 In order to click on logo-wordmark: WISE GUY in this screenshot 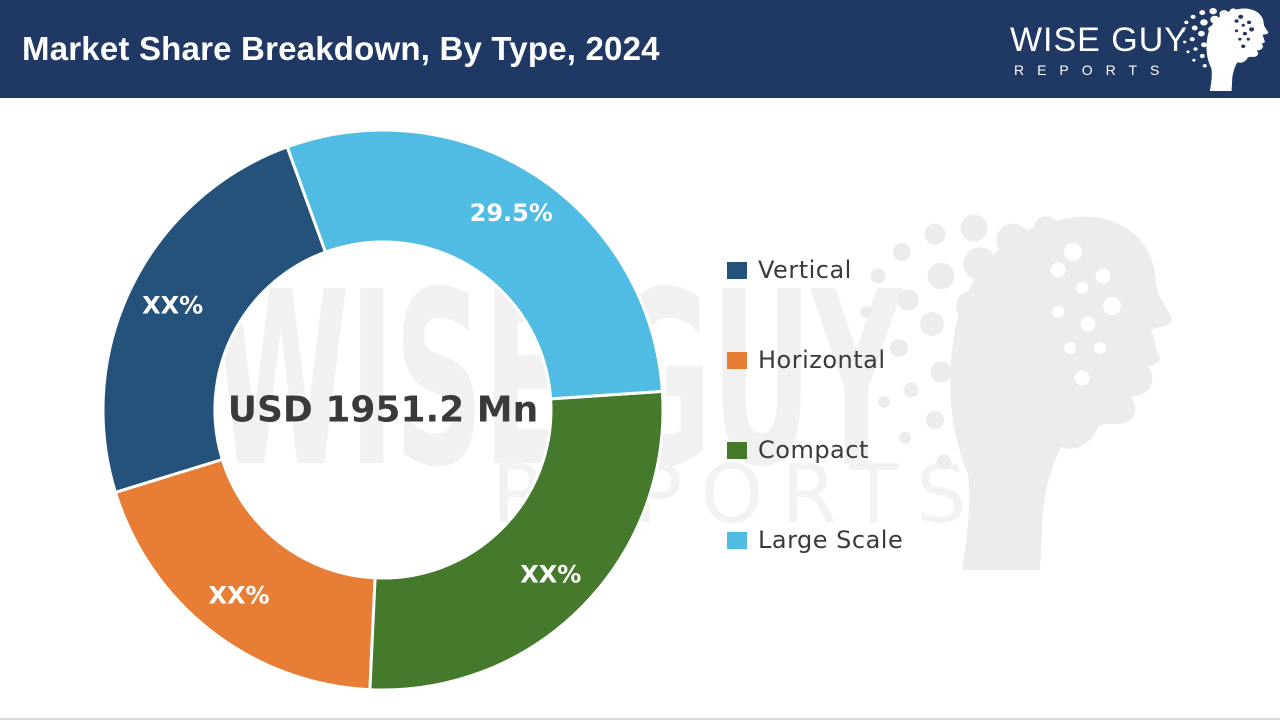, I will do `click(1098, 40)`.